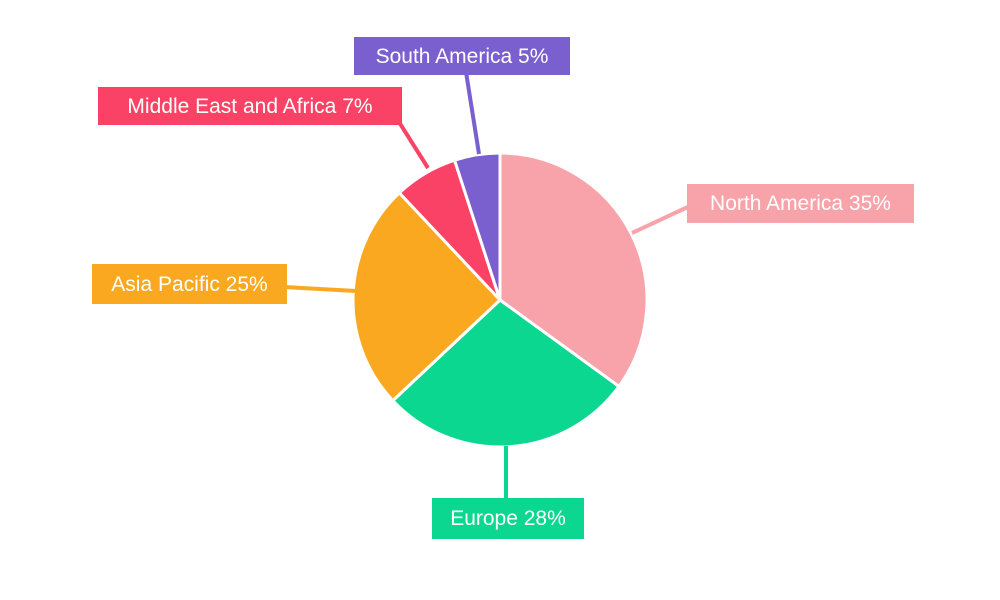 The image size is (1000, 600). Describe the element at coordinates (427, 296) in the screenshot. I see `pie-slice-asia-pacific` at that location.